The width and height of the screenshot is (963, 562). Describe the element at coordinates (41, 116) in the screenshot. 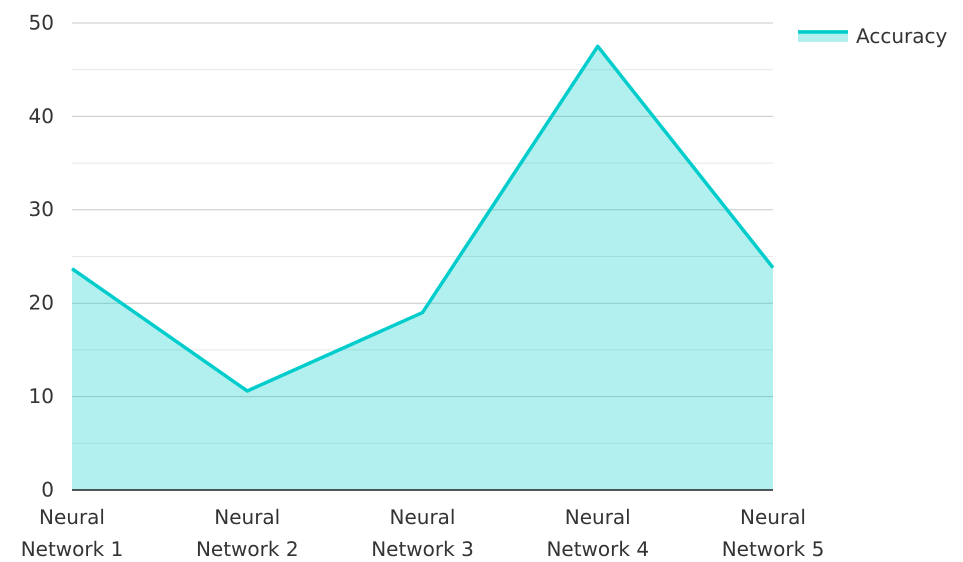

I see `y-tick-label: 40` at that location.